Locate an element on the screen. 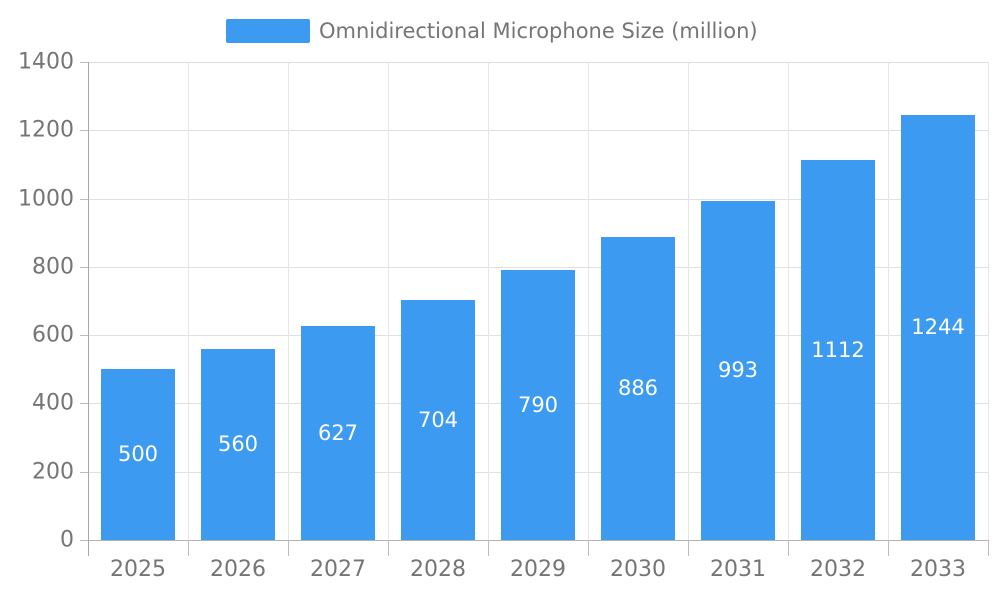 This screenshot has height=600, width=1000. x-tick-label-2033: 2033 is located at coordinates (938, 569).